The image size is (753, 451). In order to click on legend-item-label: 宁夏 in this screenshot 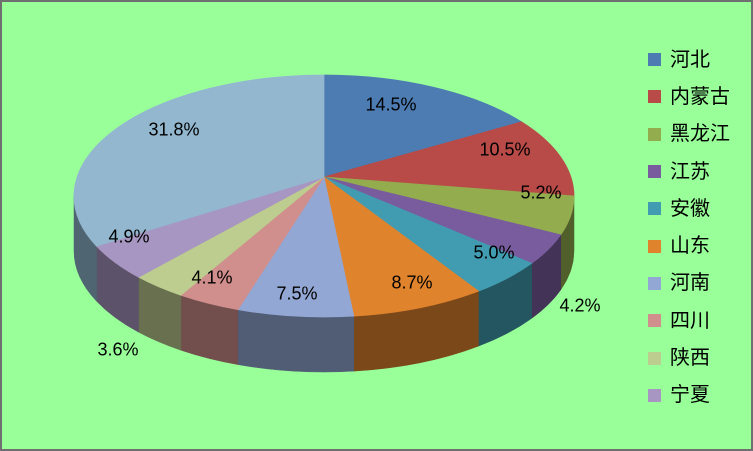, I will do `click(690, 395)`.